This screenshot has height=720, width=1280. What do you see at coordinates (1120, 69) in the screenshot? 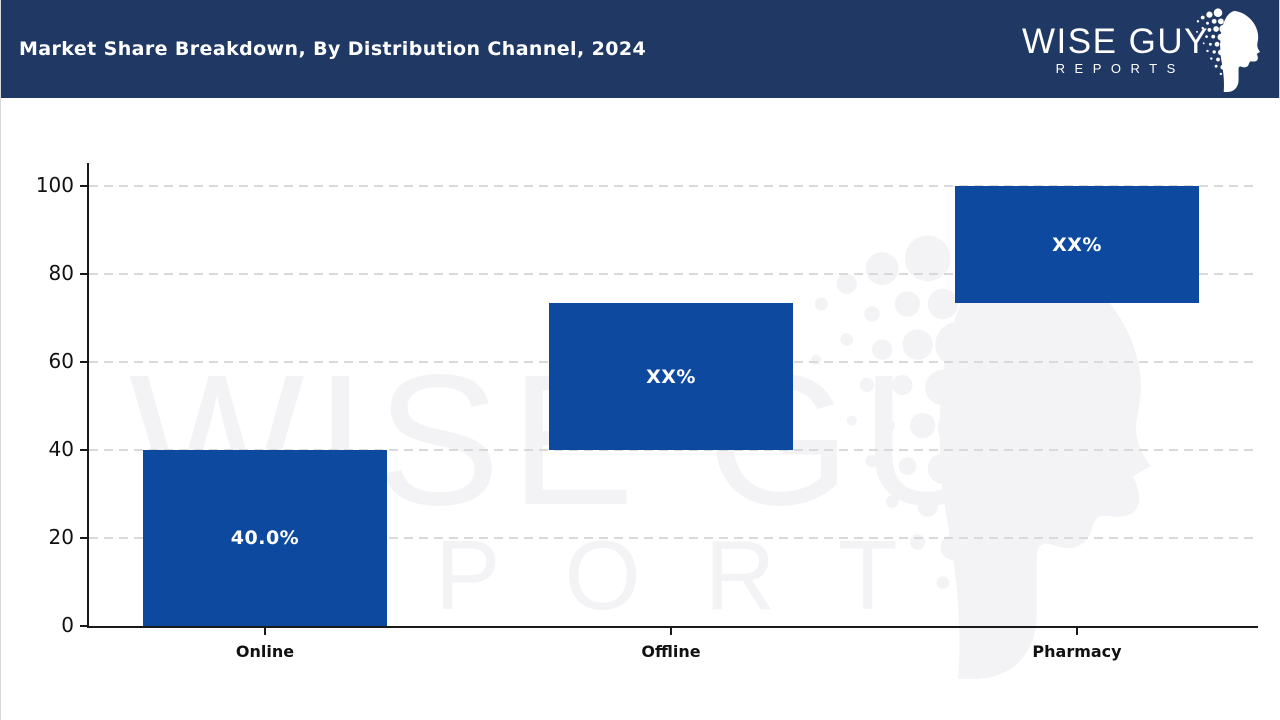
I see `logo-subtitle: REPORTS` at bounding box center [1120, 69].